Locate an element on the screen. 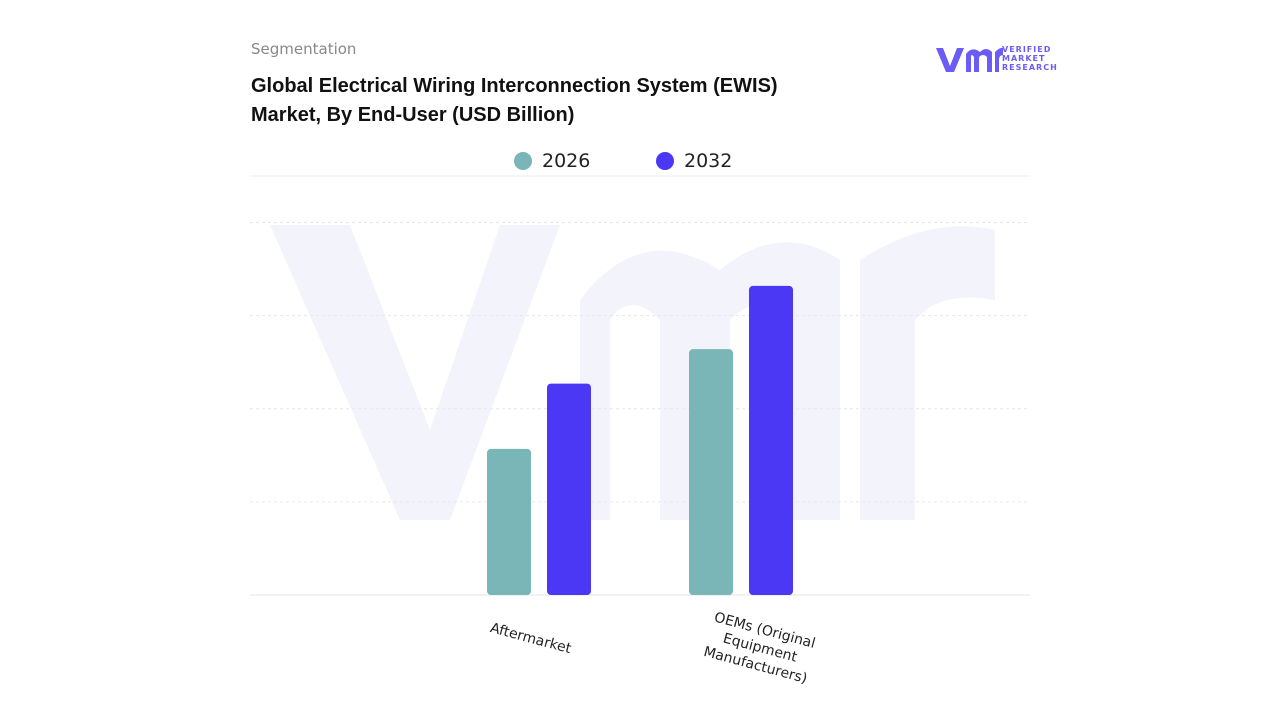 Image resolution: width=1280 pixels, height=720 pixels. logo-line: MARKET is located at coordinates (1024, 58).